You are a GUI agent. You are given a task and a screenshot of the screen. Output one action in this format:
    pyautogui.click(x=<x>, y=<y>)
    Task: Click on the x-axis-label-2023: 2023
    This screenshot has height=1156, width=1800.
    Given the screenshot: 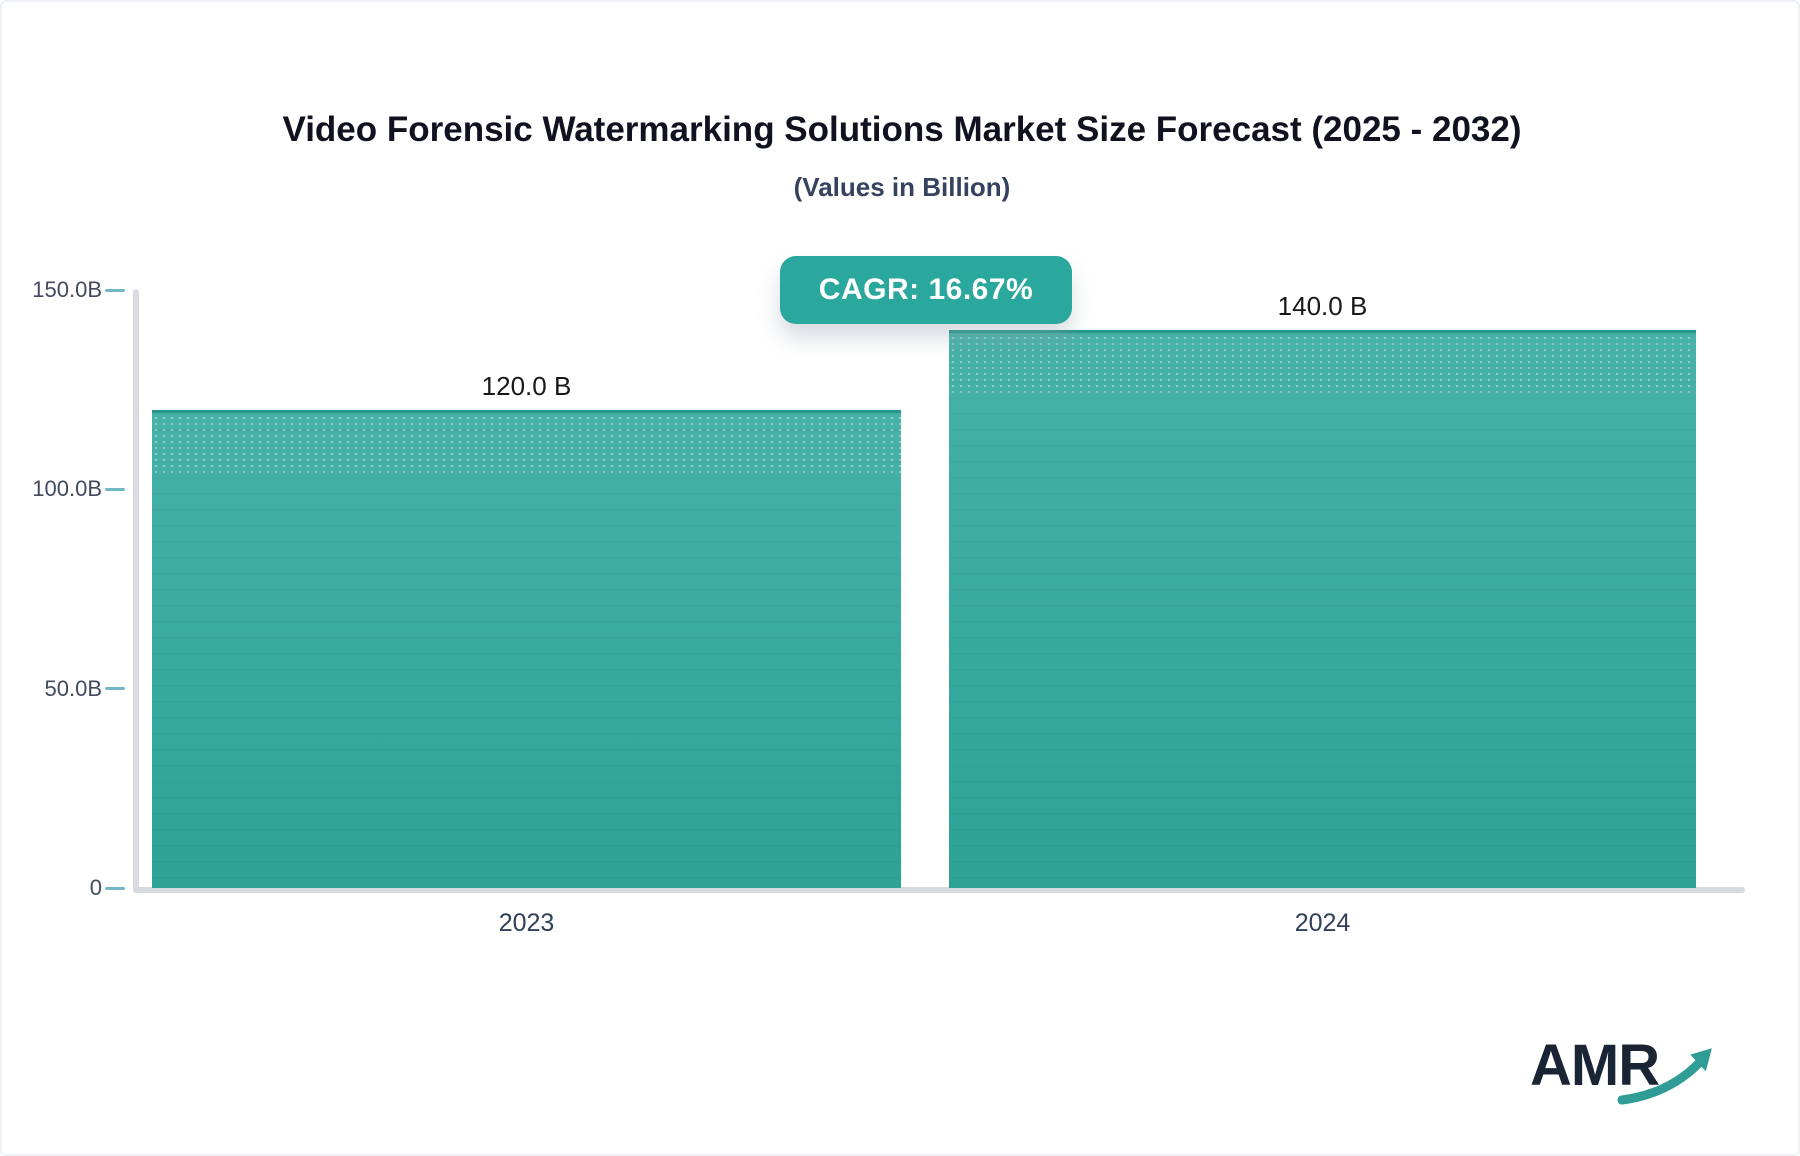 What is the action you would take?
    pyautogui.click(x=526, y=923)
    